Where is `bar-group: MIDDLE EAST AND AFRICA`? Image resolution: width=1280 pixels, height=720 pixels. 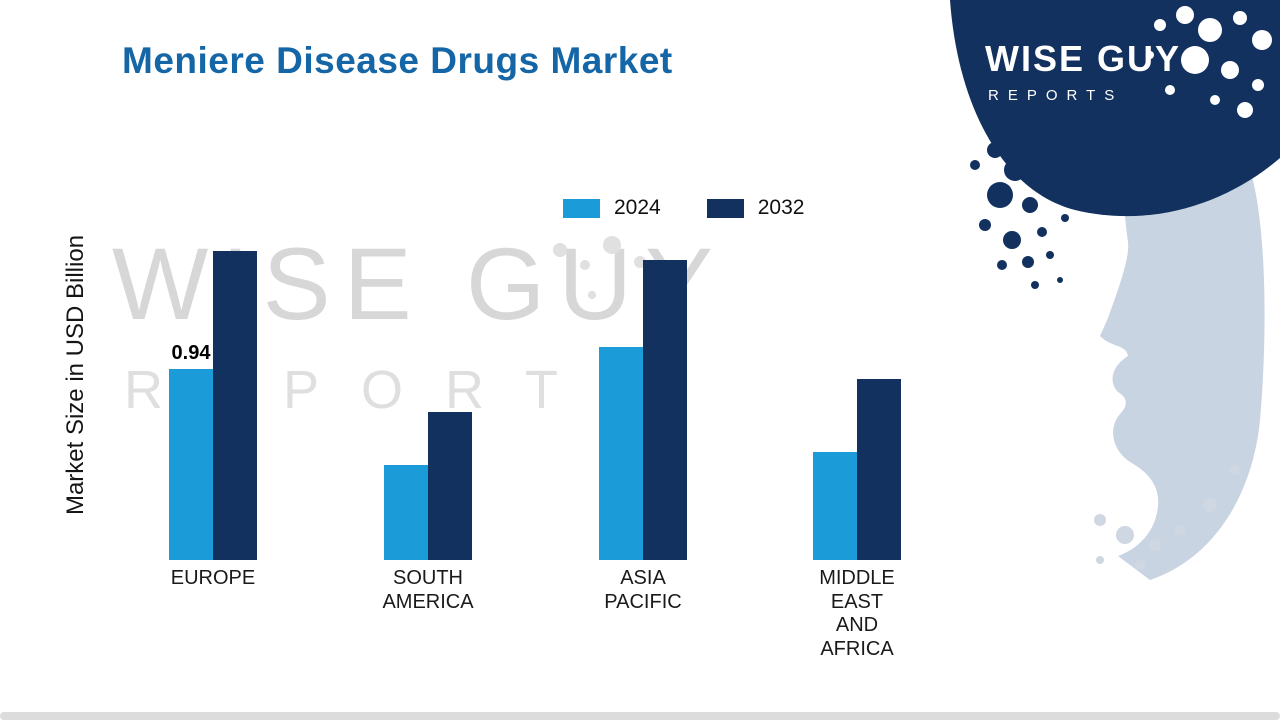 bar-group: MIDDLE EAST AND AFRICA is located at coordinates (857, 450).